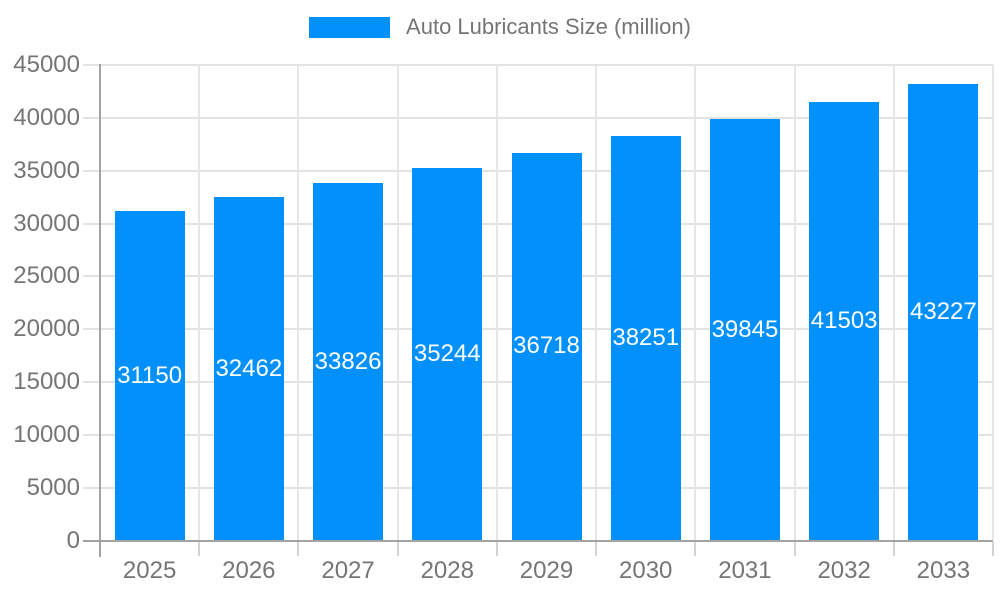 The width and height of the screenshot is (1000, 600). What do you see at coordinates (745, 570) in the screenshot?
I see `x-tick-label: 2031` at bounding box center [745, 570].